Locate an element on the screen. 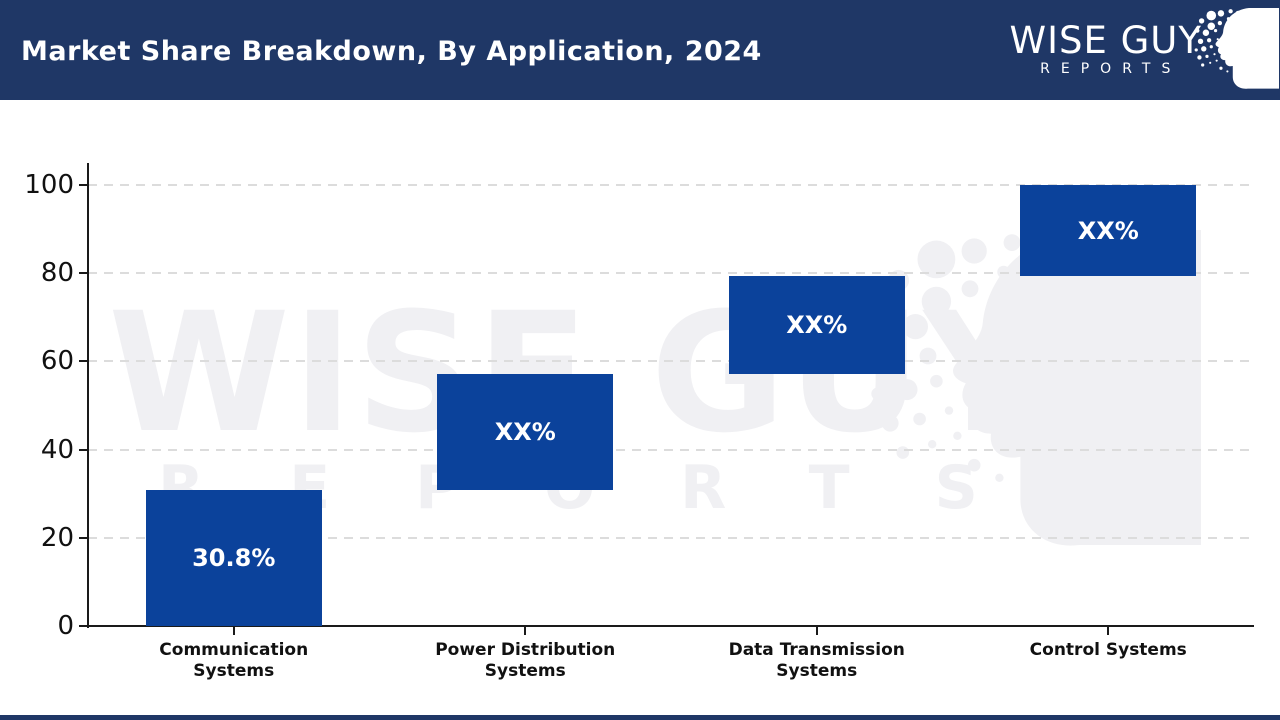 The width and height of the screenshot is (1280, 720). logo-text: WISE GUY REPORTS is located at coordinates (1105, 48).